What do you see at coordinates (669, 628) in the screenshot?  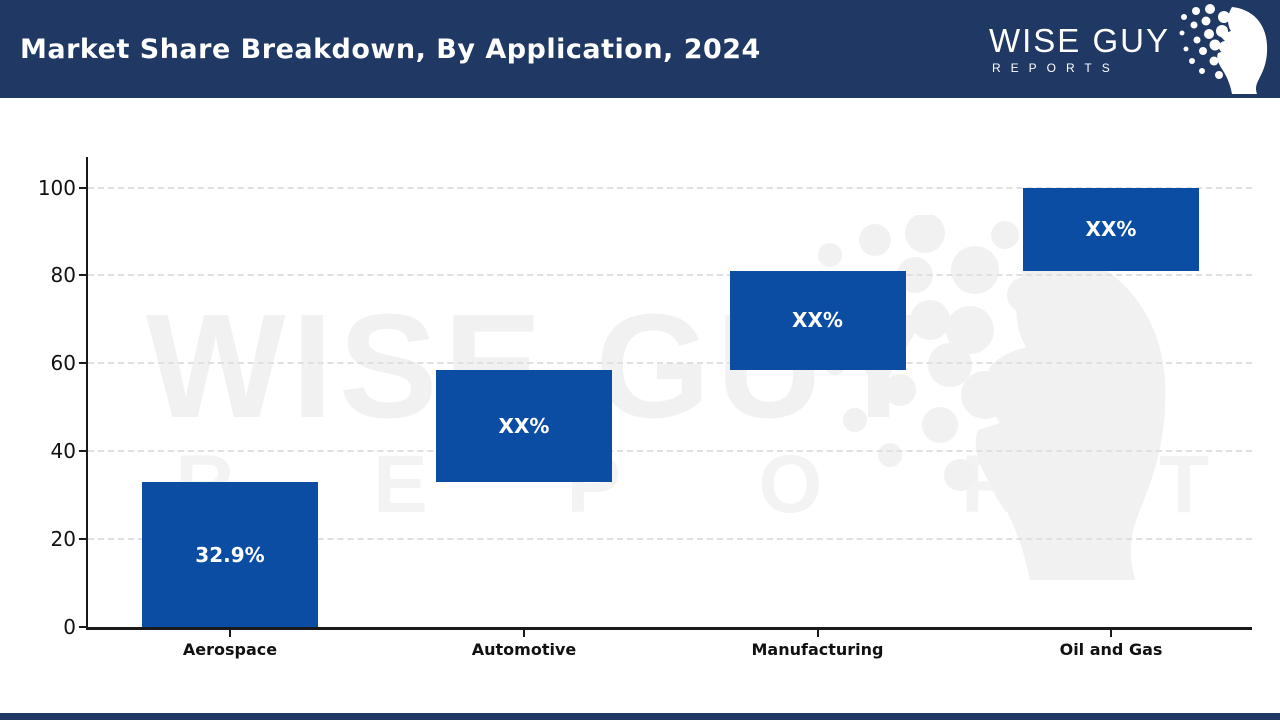 I see `x-axis-spine` at bounding box center [669, 628].